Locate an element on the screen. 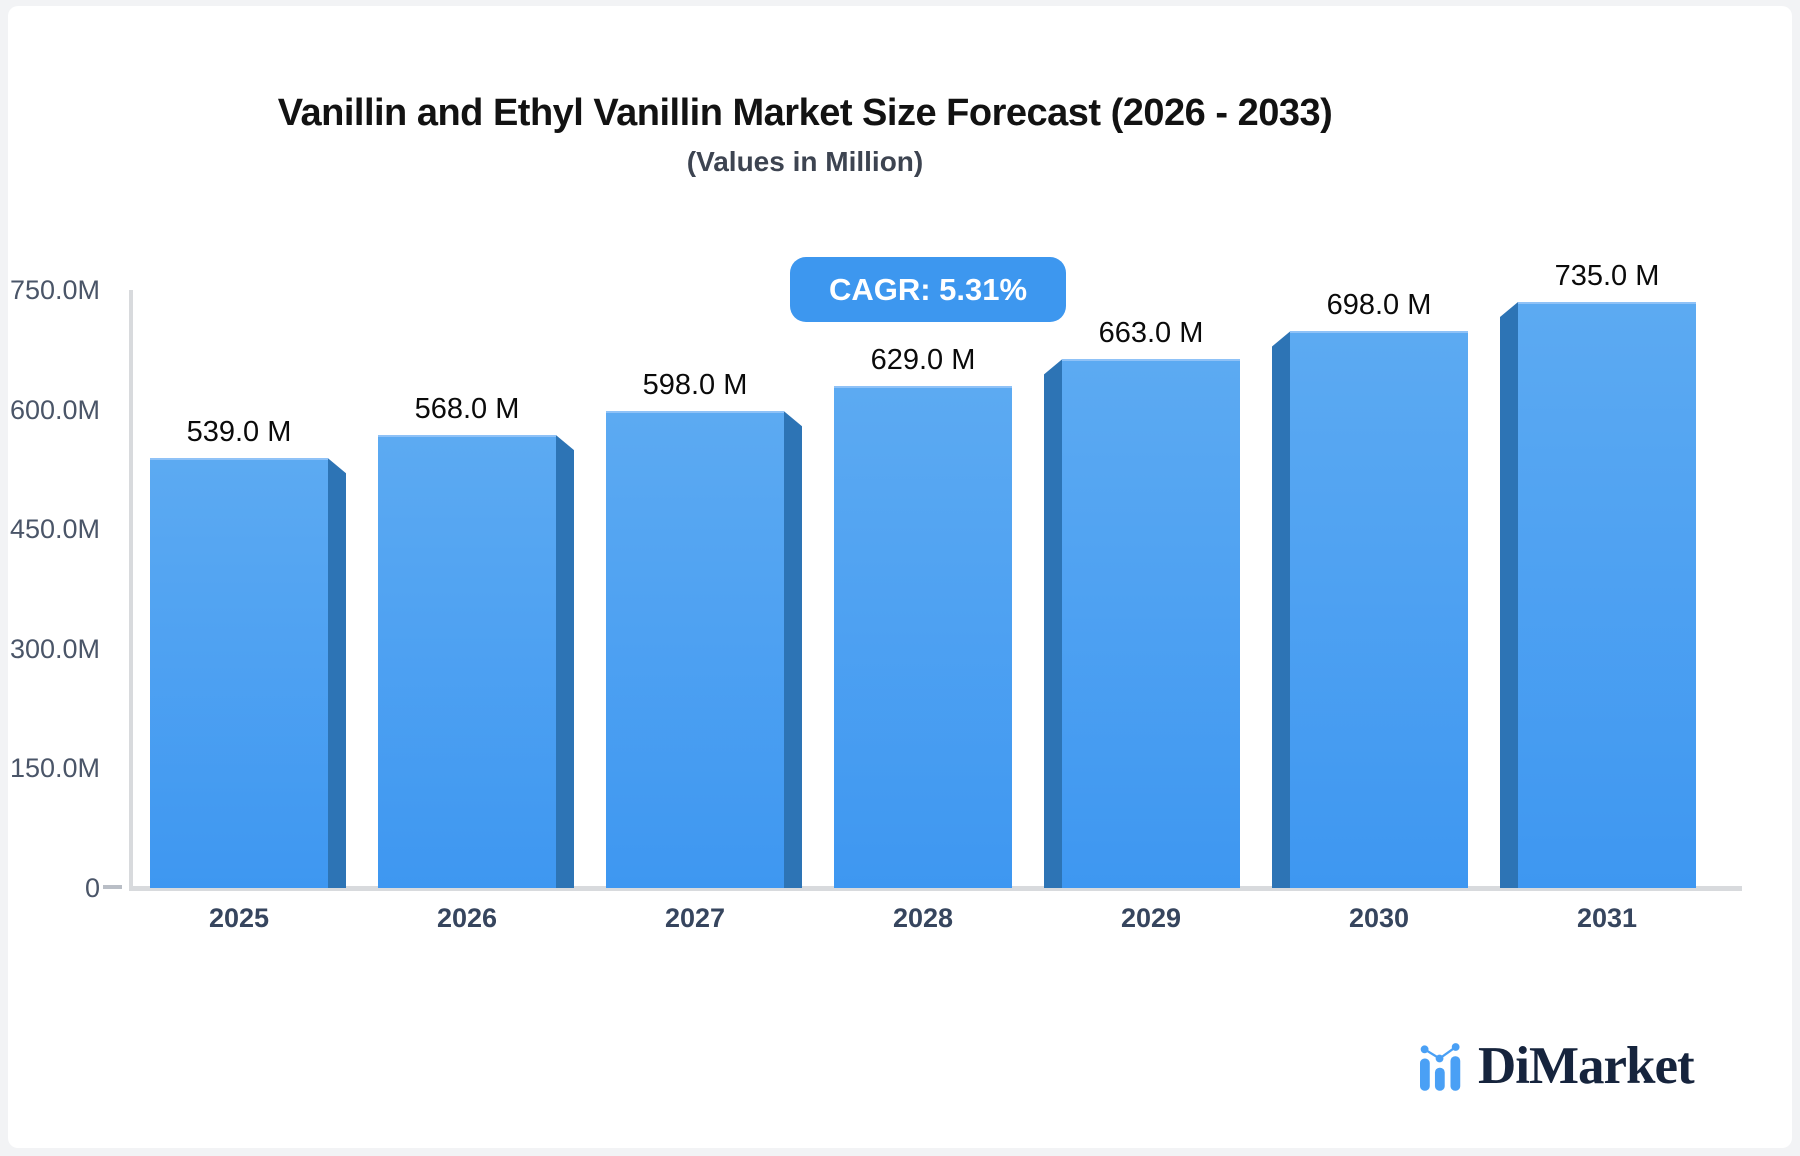 The width and height of the screenshot is (1800, 1156). x-axis-label: 2027 is located at coordinates (695, 918).